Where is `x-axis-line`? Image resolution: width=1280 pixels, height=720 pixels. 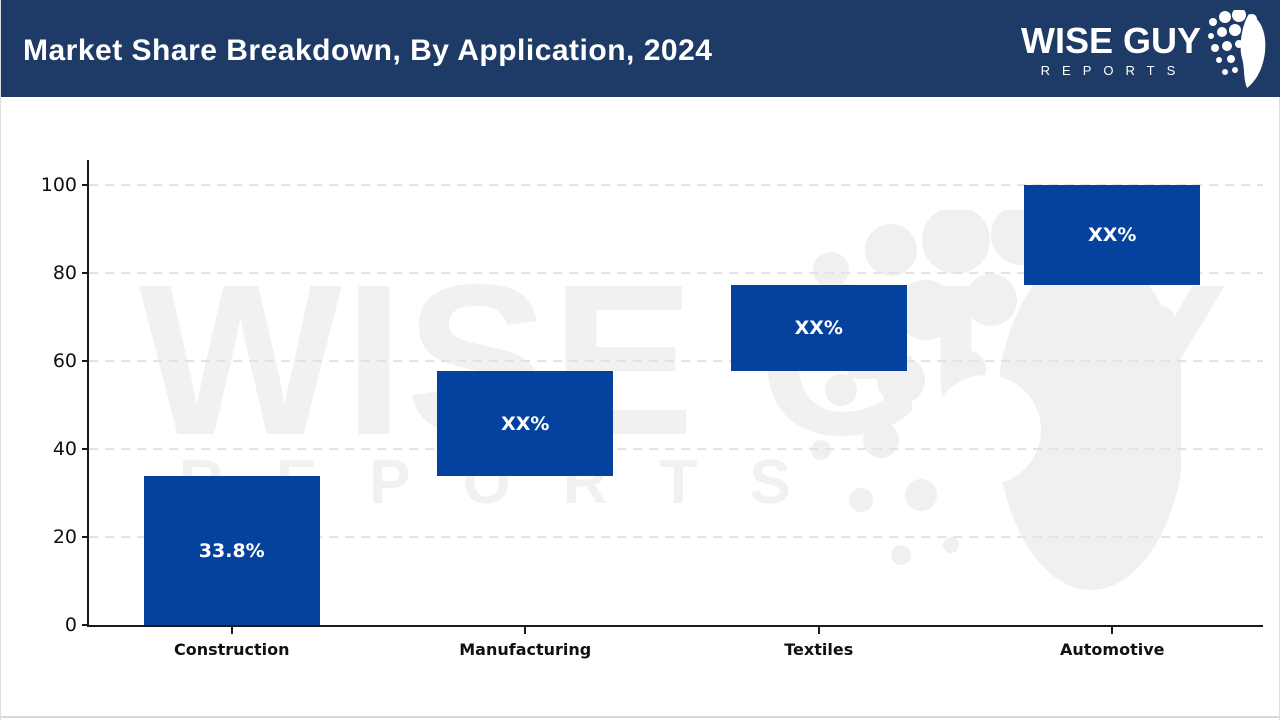
x-axis-line is located at coordinates (675, 626).